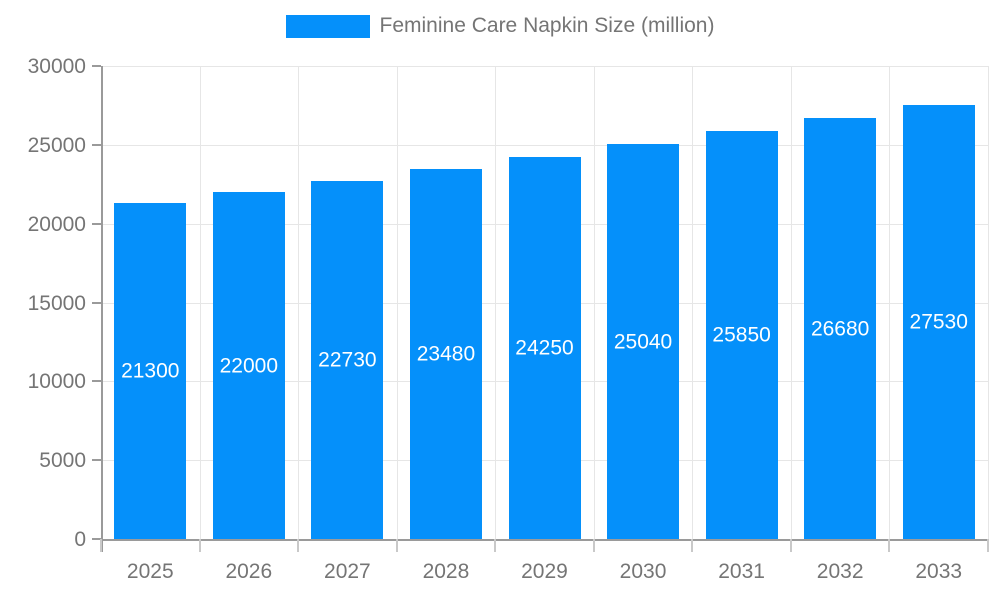  I want to click on bar: 23480, so click(445, 353).